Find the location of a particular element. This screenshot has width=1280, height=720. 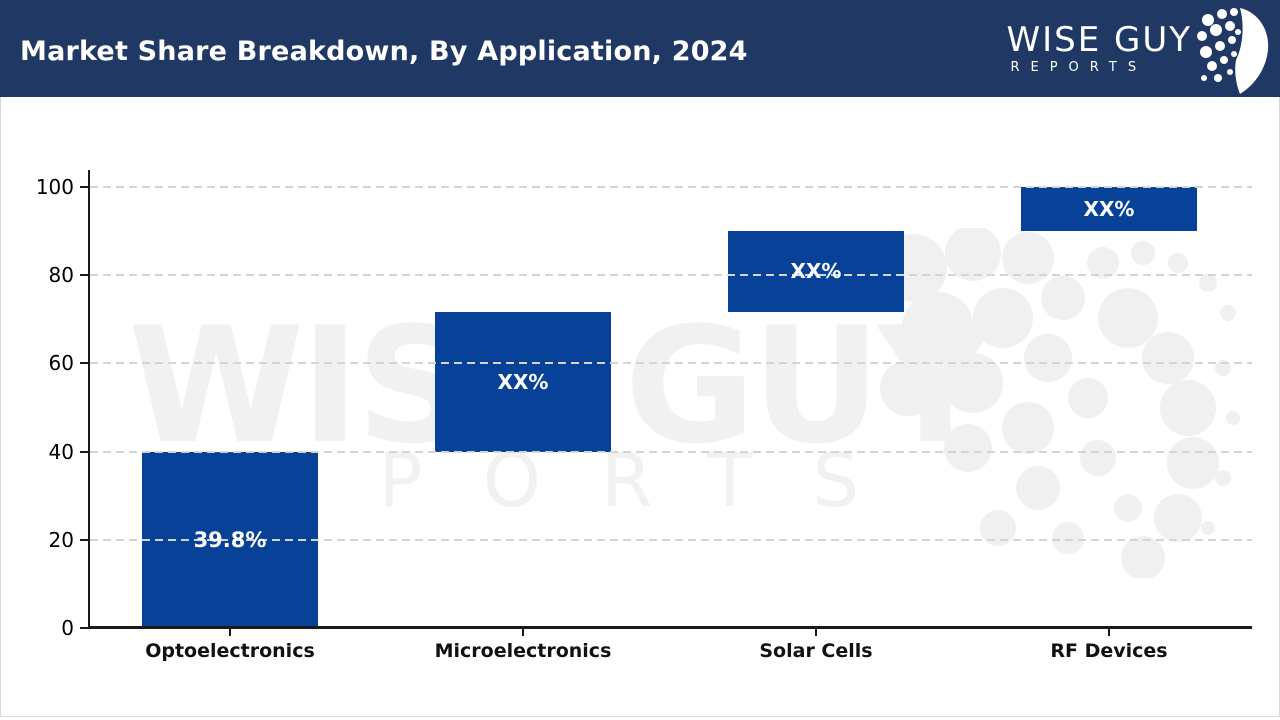

y-tick-label: 60 is located at coordinates (61, 363).